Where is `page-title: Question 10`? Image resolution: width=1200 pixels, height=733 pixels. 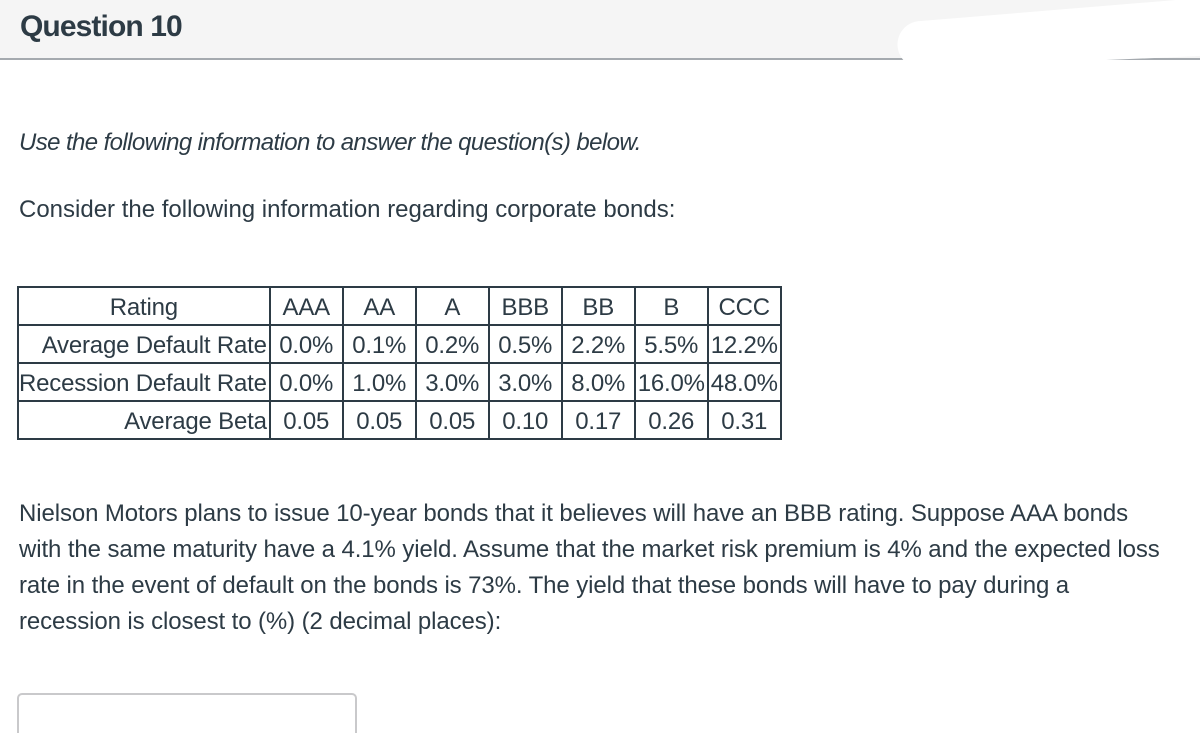
page-title: Question 10 is located at coordinates (101, 26).